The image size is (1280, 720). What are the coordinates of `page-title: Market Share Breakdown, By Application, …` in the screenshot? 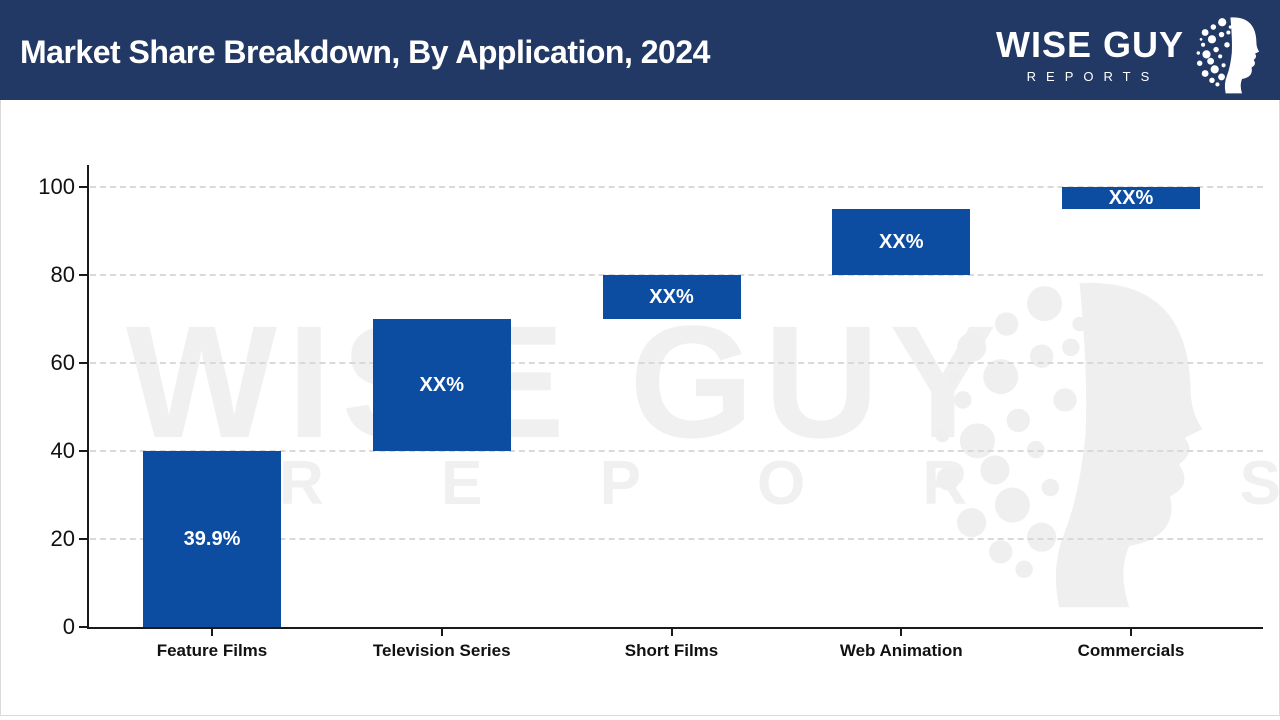 It's located at (365, 52).